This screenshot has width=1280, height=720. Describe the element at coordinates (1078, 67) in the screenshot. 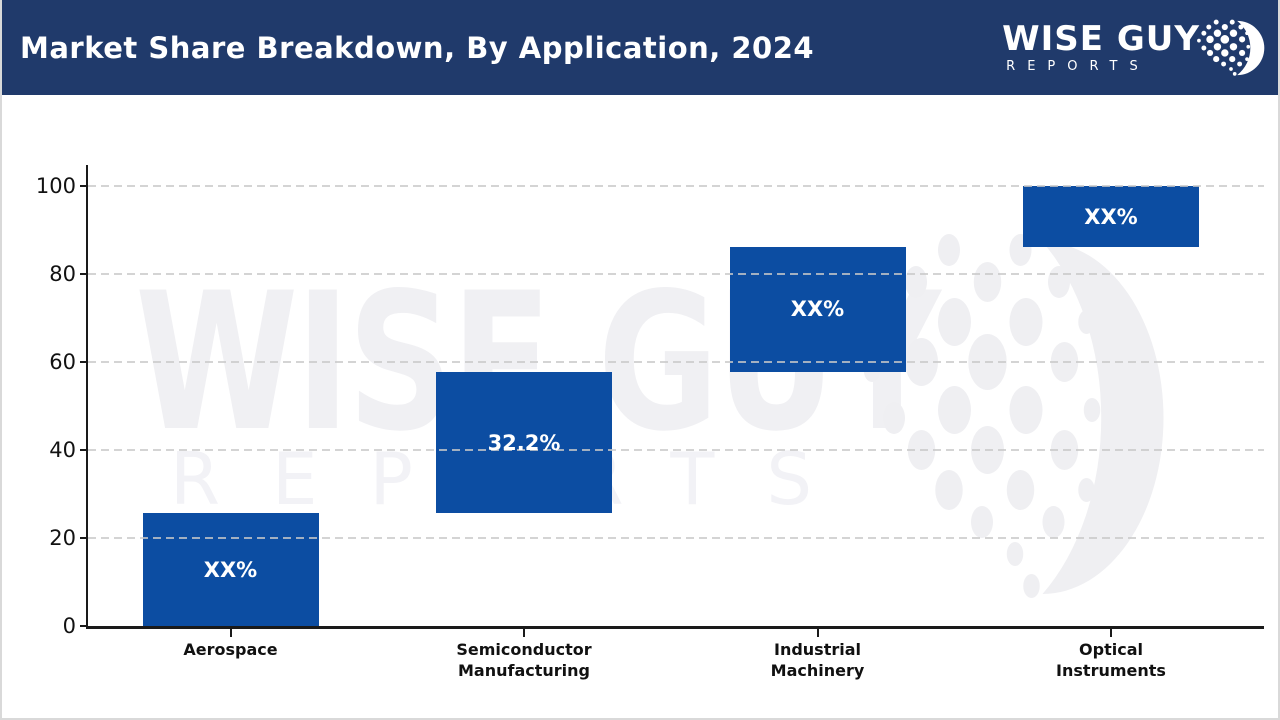

I see `logo-wordmark-line2: REPORTS` at that location.